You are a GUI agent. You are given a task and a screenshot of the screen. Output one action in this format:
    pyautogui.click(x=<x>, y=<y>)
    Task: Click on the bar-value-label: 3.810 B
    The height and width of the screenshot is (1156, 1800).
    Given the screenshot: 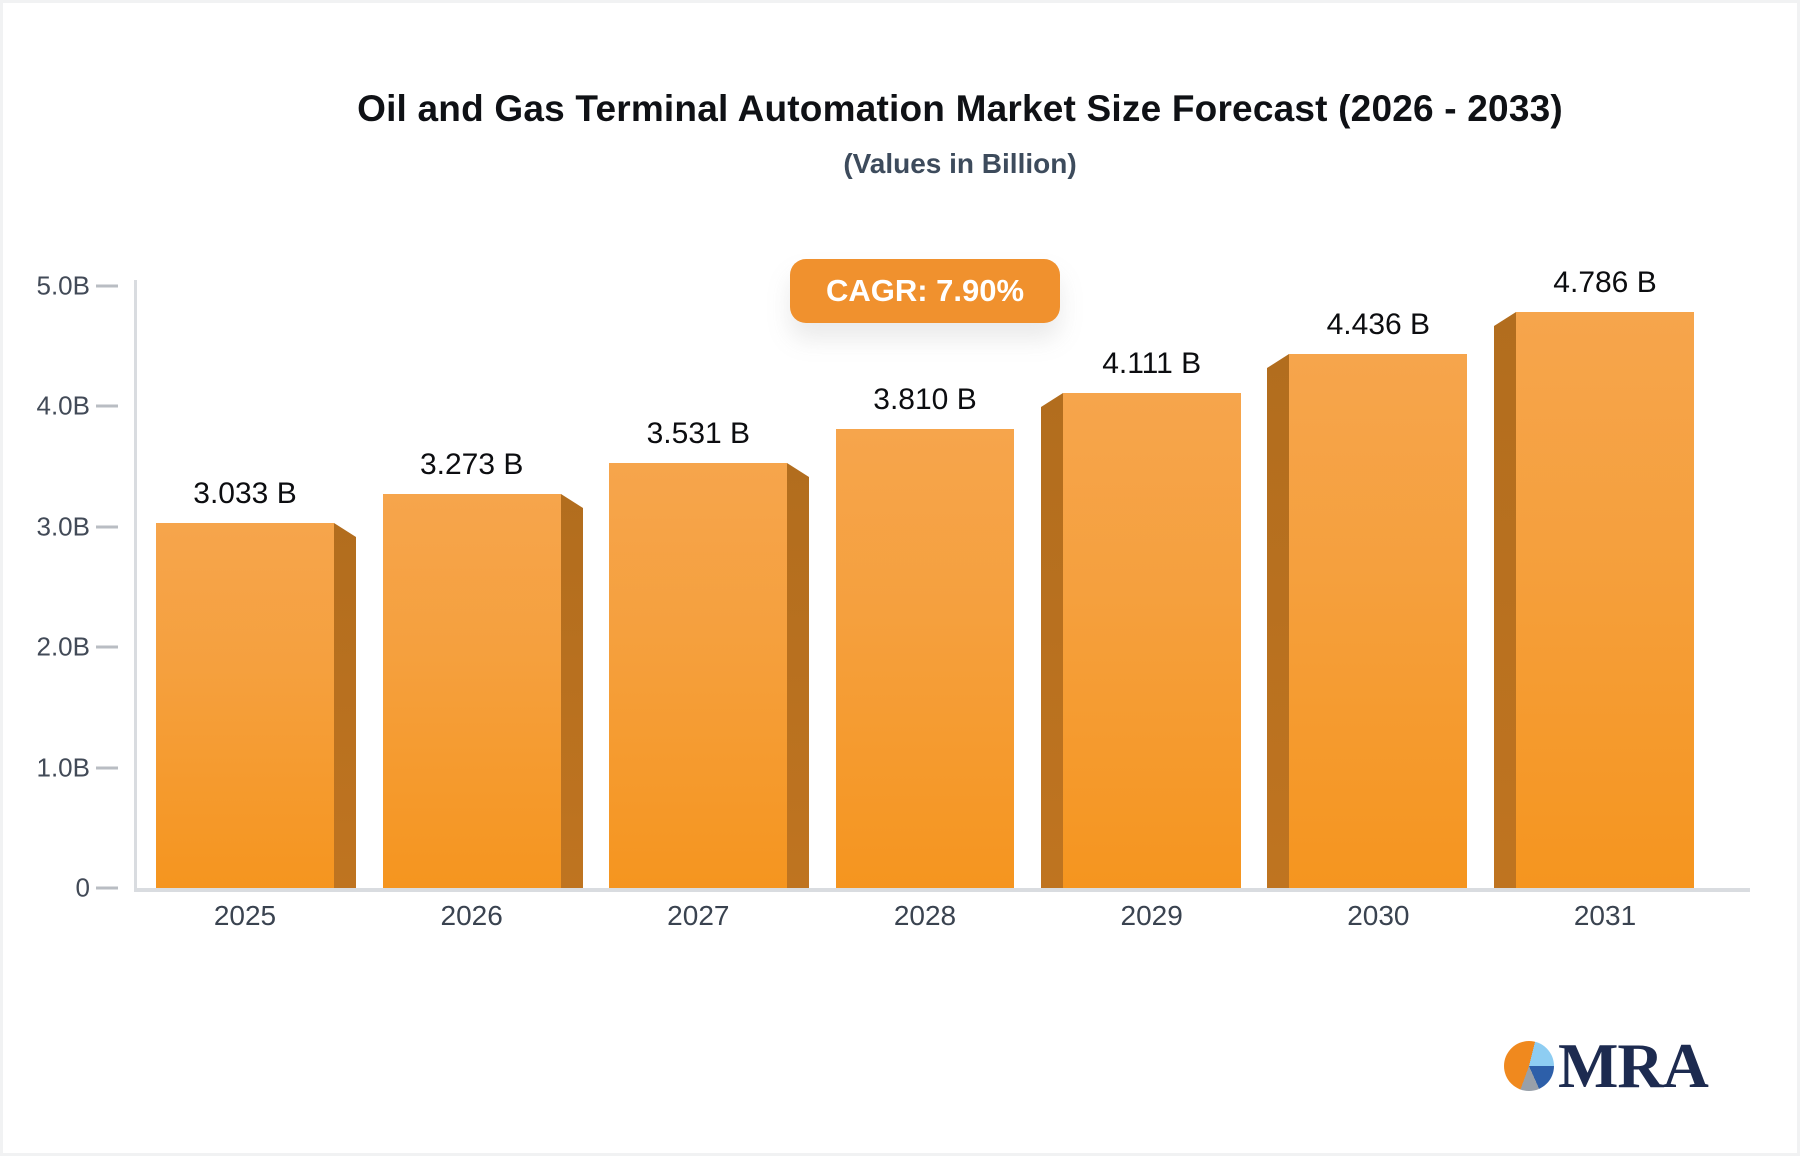 What is the action you would take?
    pyautogui.click(x=925, y=399)
    